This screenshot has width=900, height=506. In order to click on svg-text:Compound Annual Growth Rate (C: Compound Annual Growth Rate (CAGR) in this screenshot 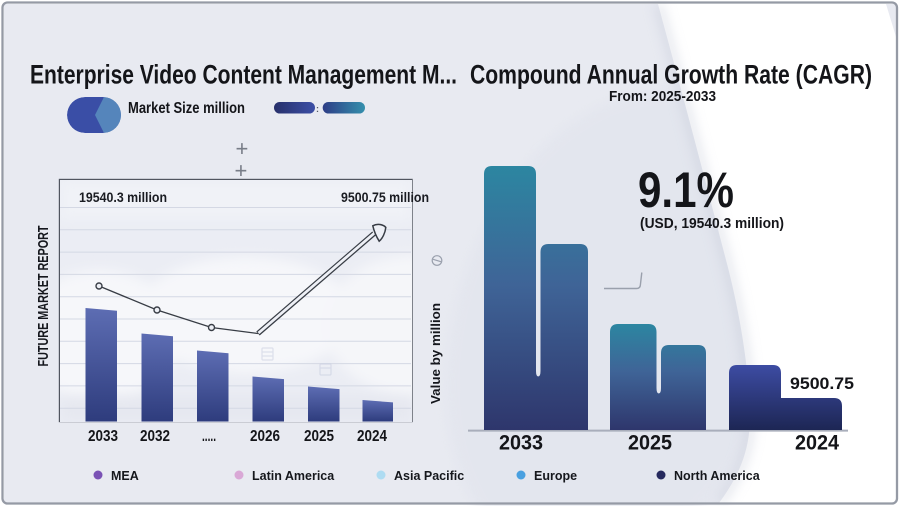, I will do `click(671, 75)`.